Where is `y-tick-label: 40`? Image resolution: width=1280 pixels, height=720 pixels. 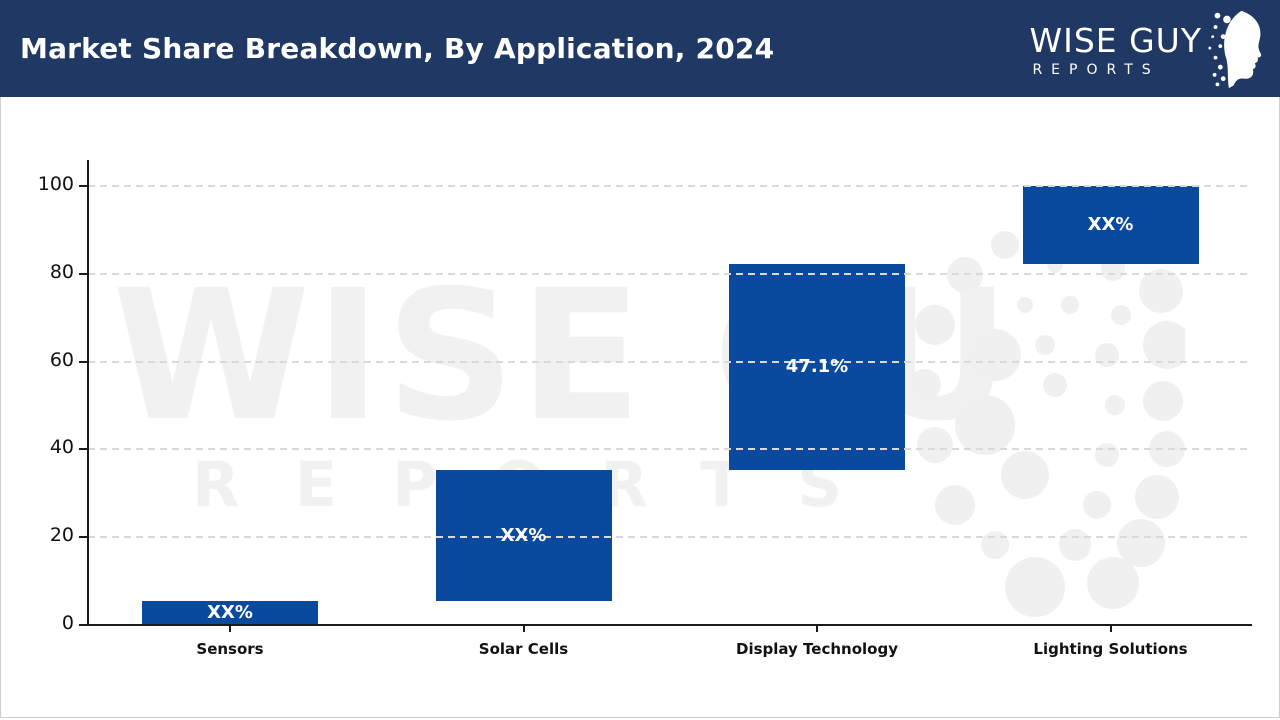 y-tick-label: 40 is located at coordinates (61, 447).